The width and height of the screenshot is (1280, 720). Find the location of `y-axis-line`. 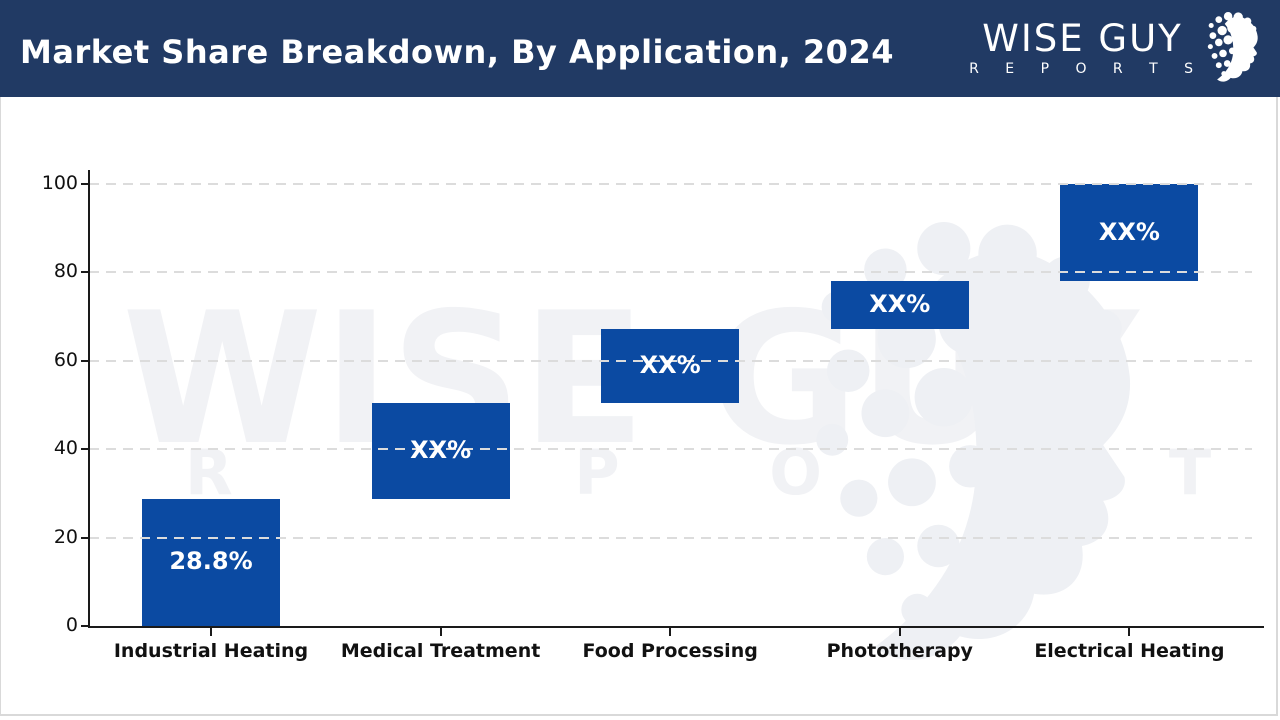

y-axis-line is located at coordinates (89, 399).